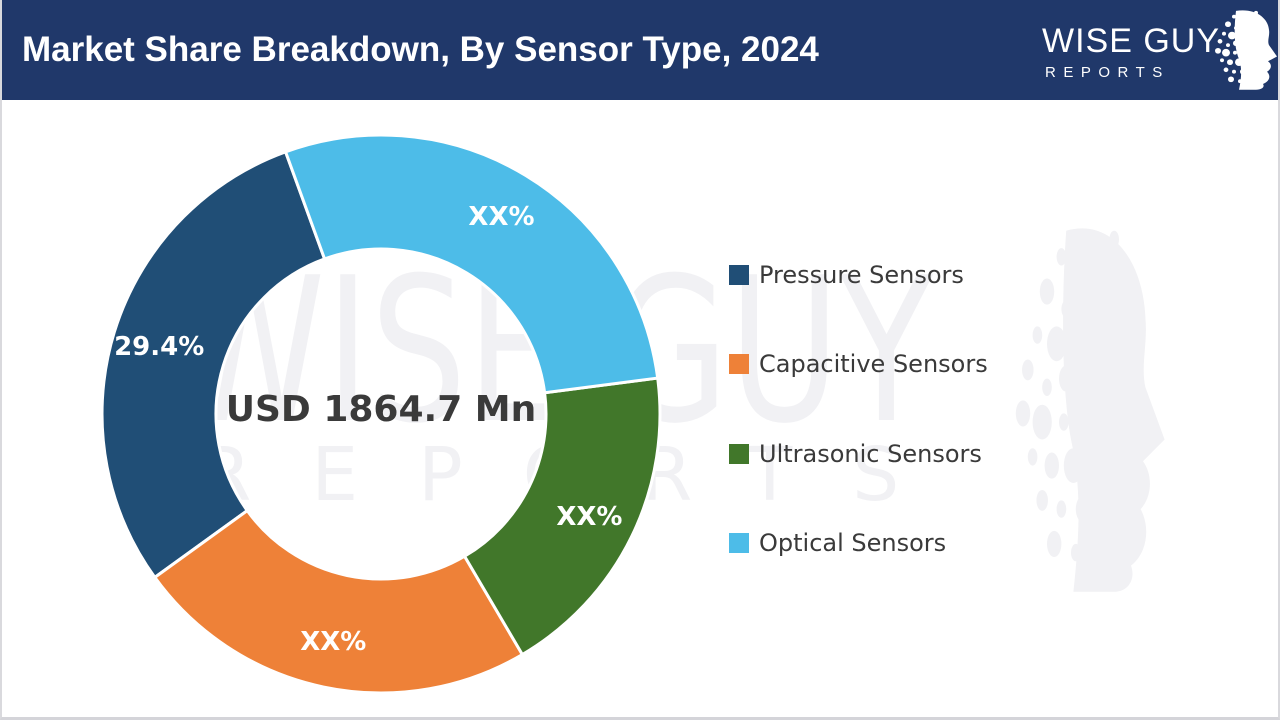  What do you see at coordinates (381, 409) in the screenshot?
I see `donut-center-value: USD 1864.7 Mn` at bounding box center [381, 409].